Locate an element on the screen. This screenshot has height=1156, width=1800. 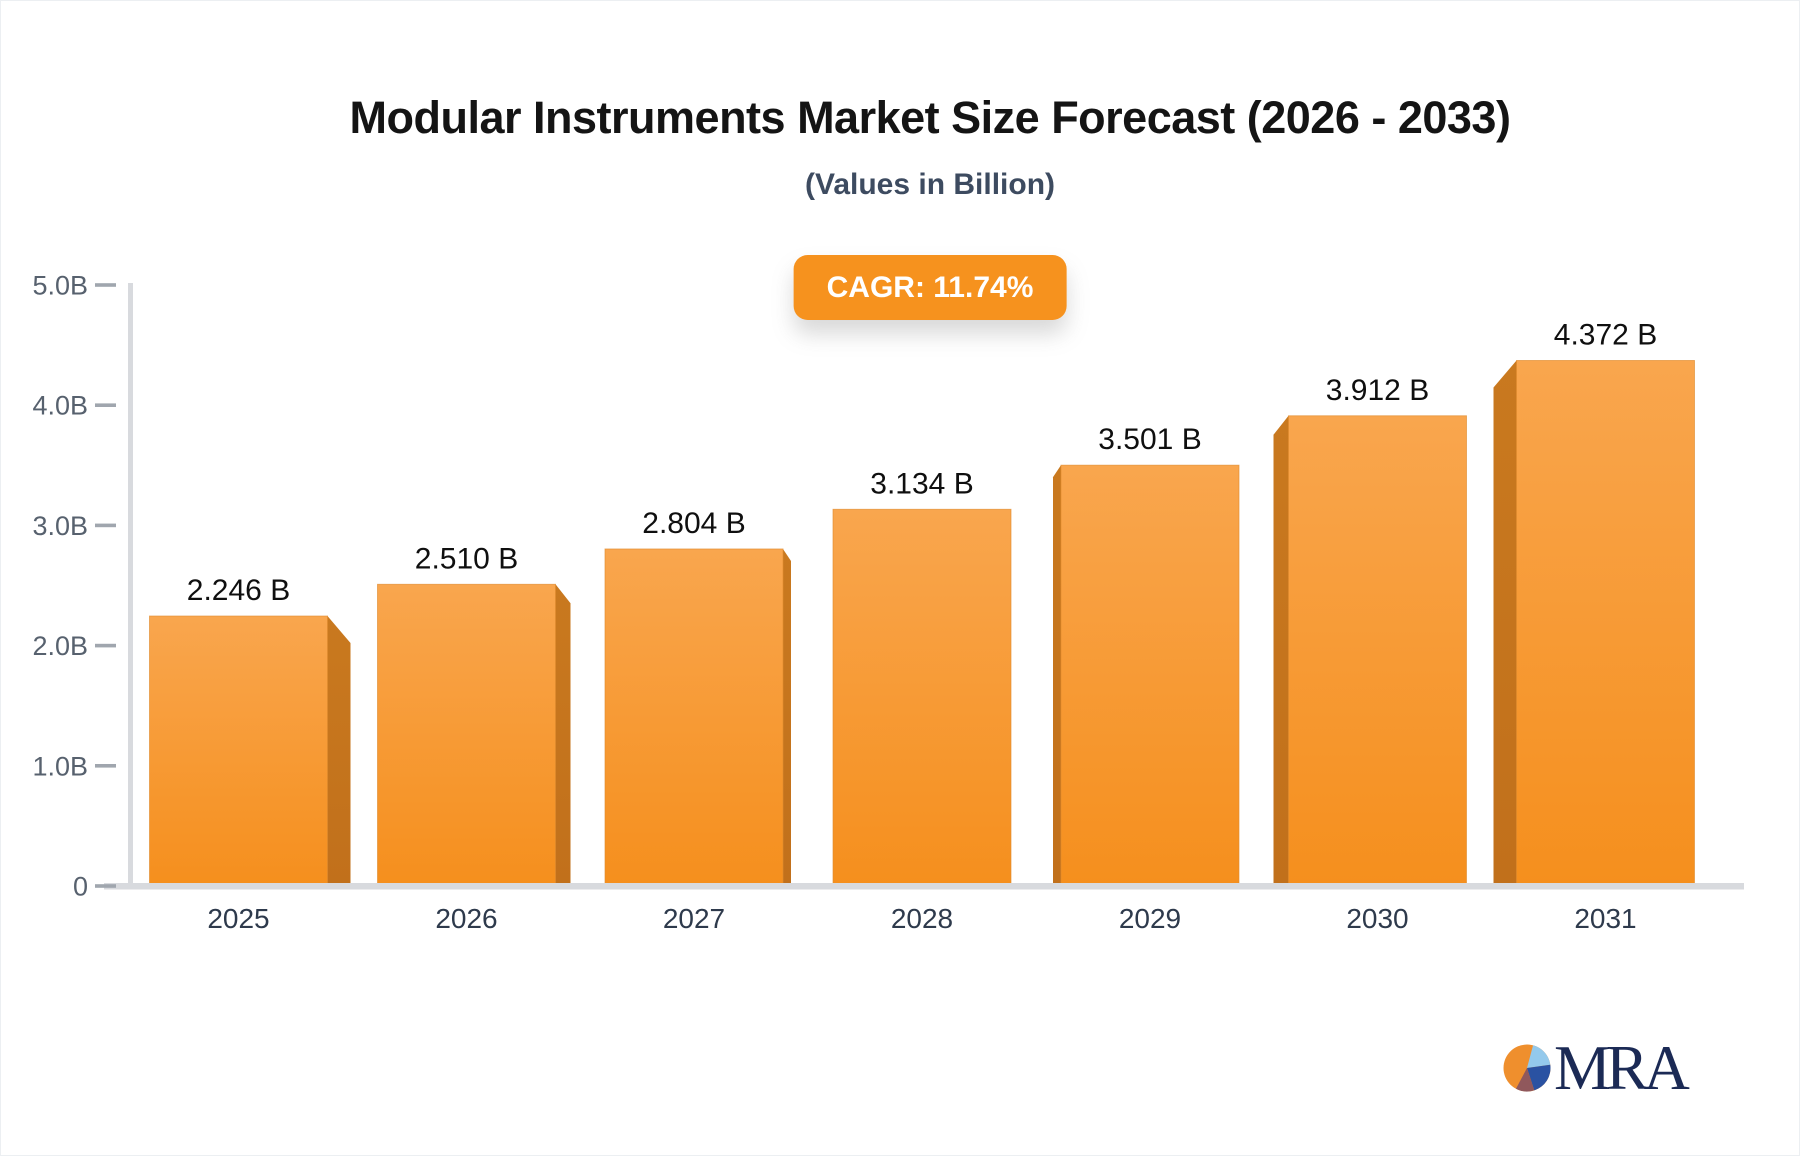
y-tick-label: 0 is located at coordinates (80, 887).